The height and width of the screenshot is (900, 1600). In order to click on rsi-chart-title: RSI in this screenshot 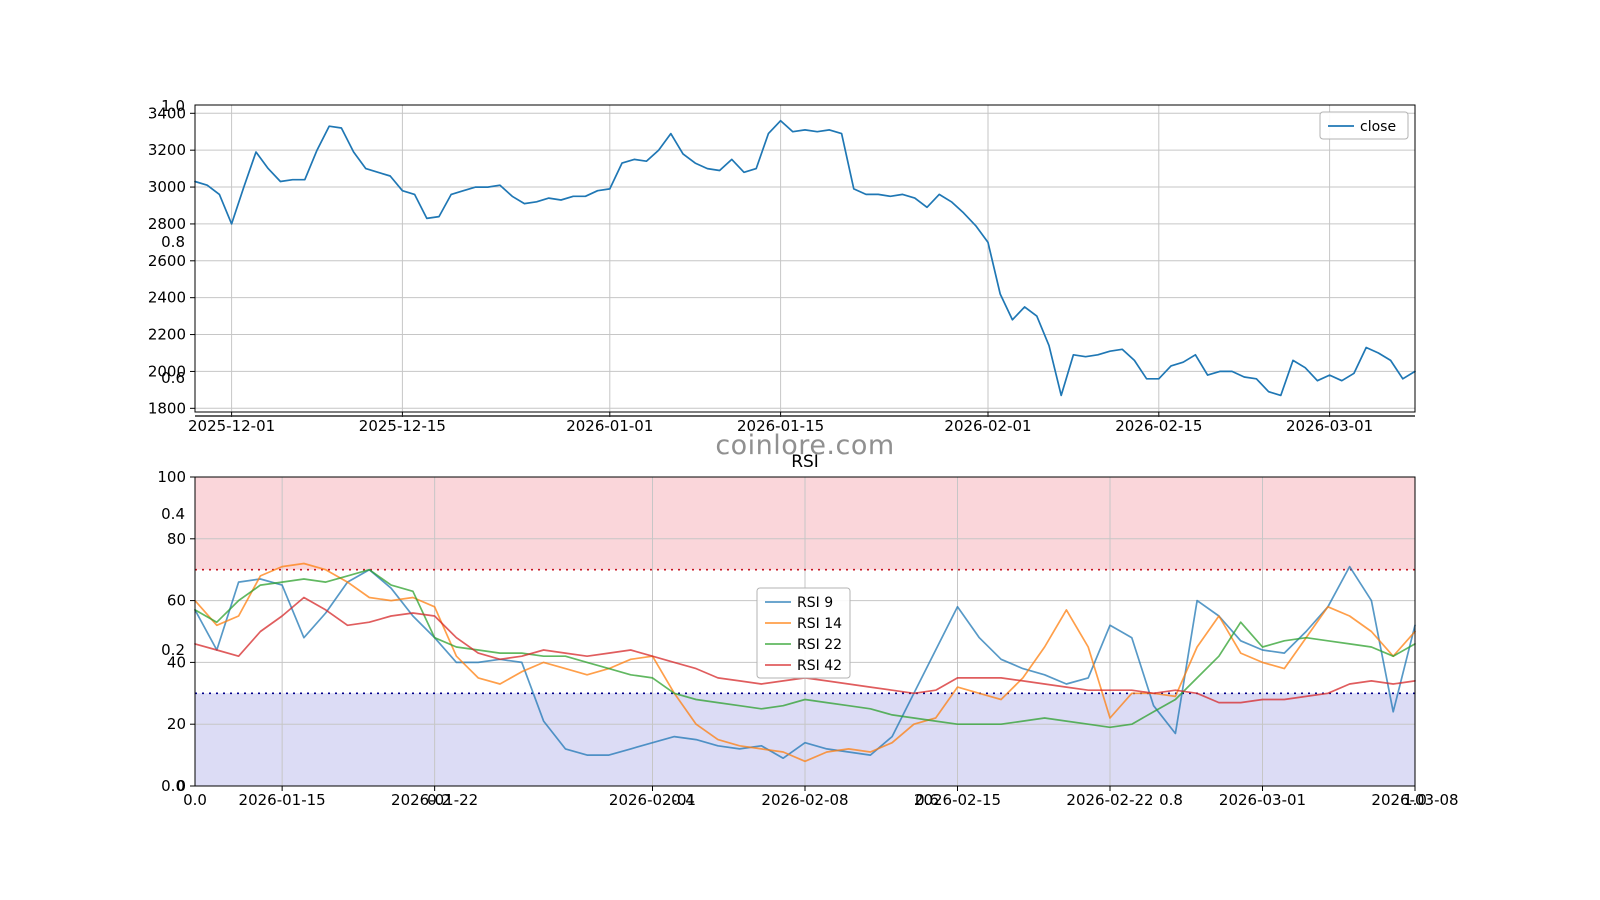, I will do `click(805, 462)`.